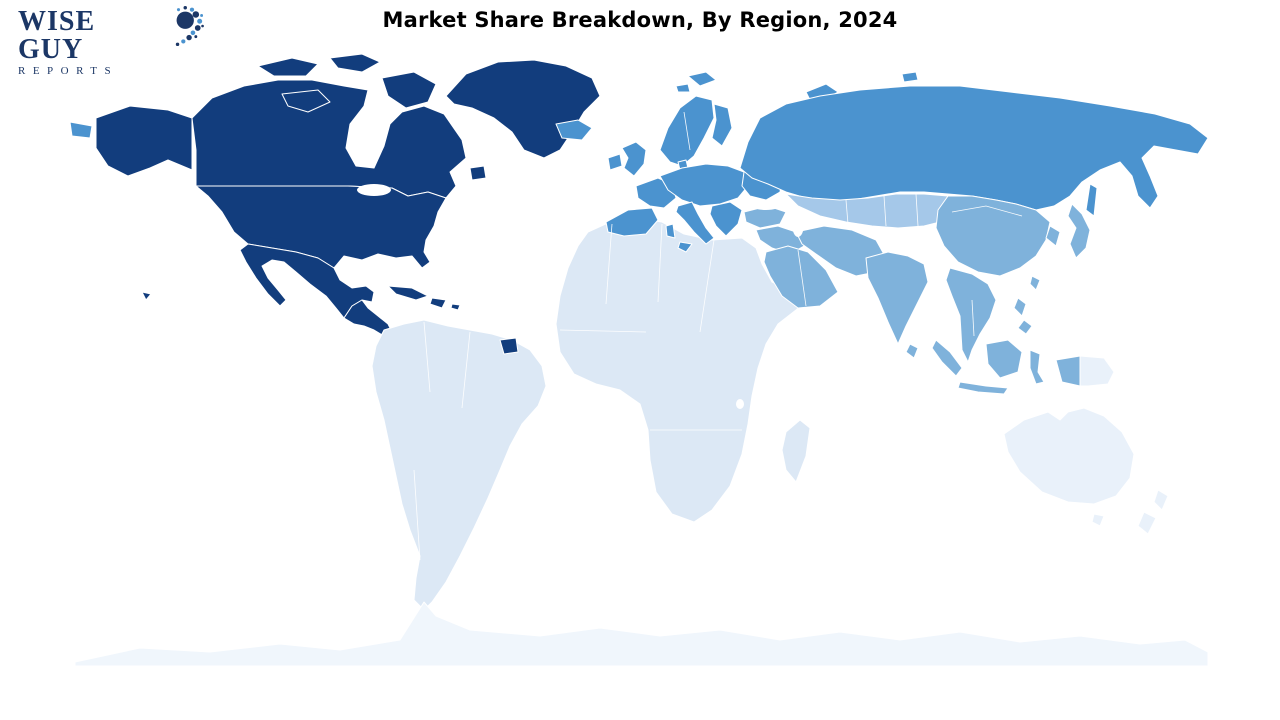 The height and width of the screenshot is (720, 1280). I want to click on region-india, so click(897, 298).